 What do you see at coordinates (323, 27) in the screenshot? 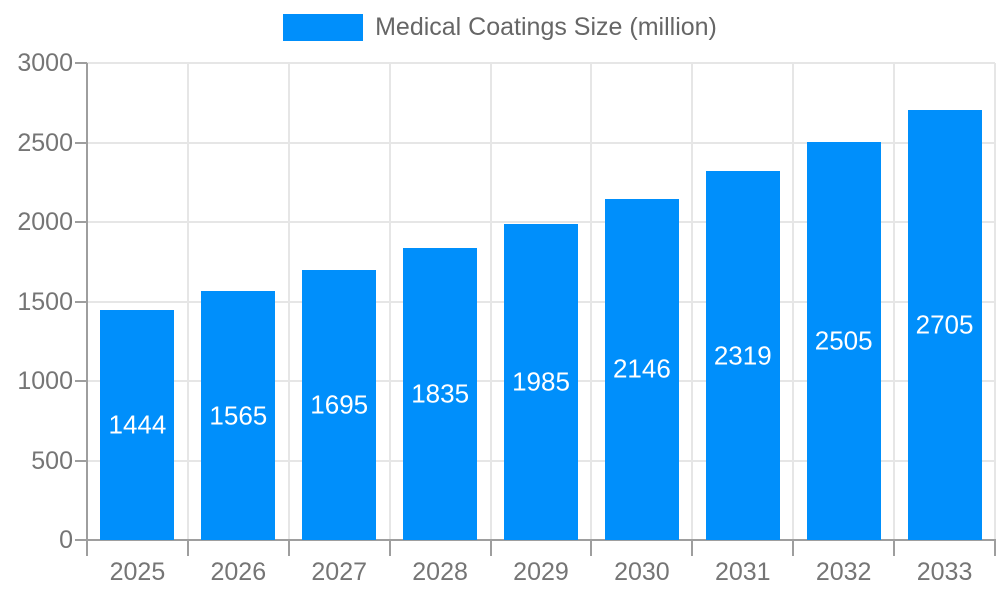
I see `legend-swatch` at bounding box center [323, 27].